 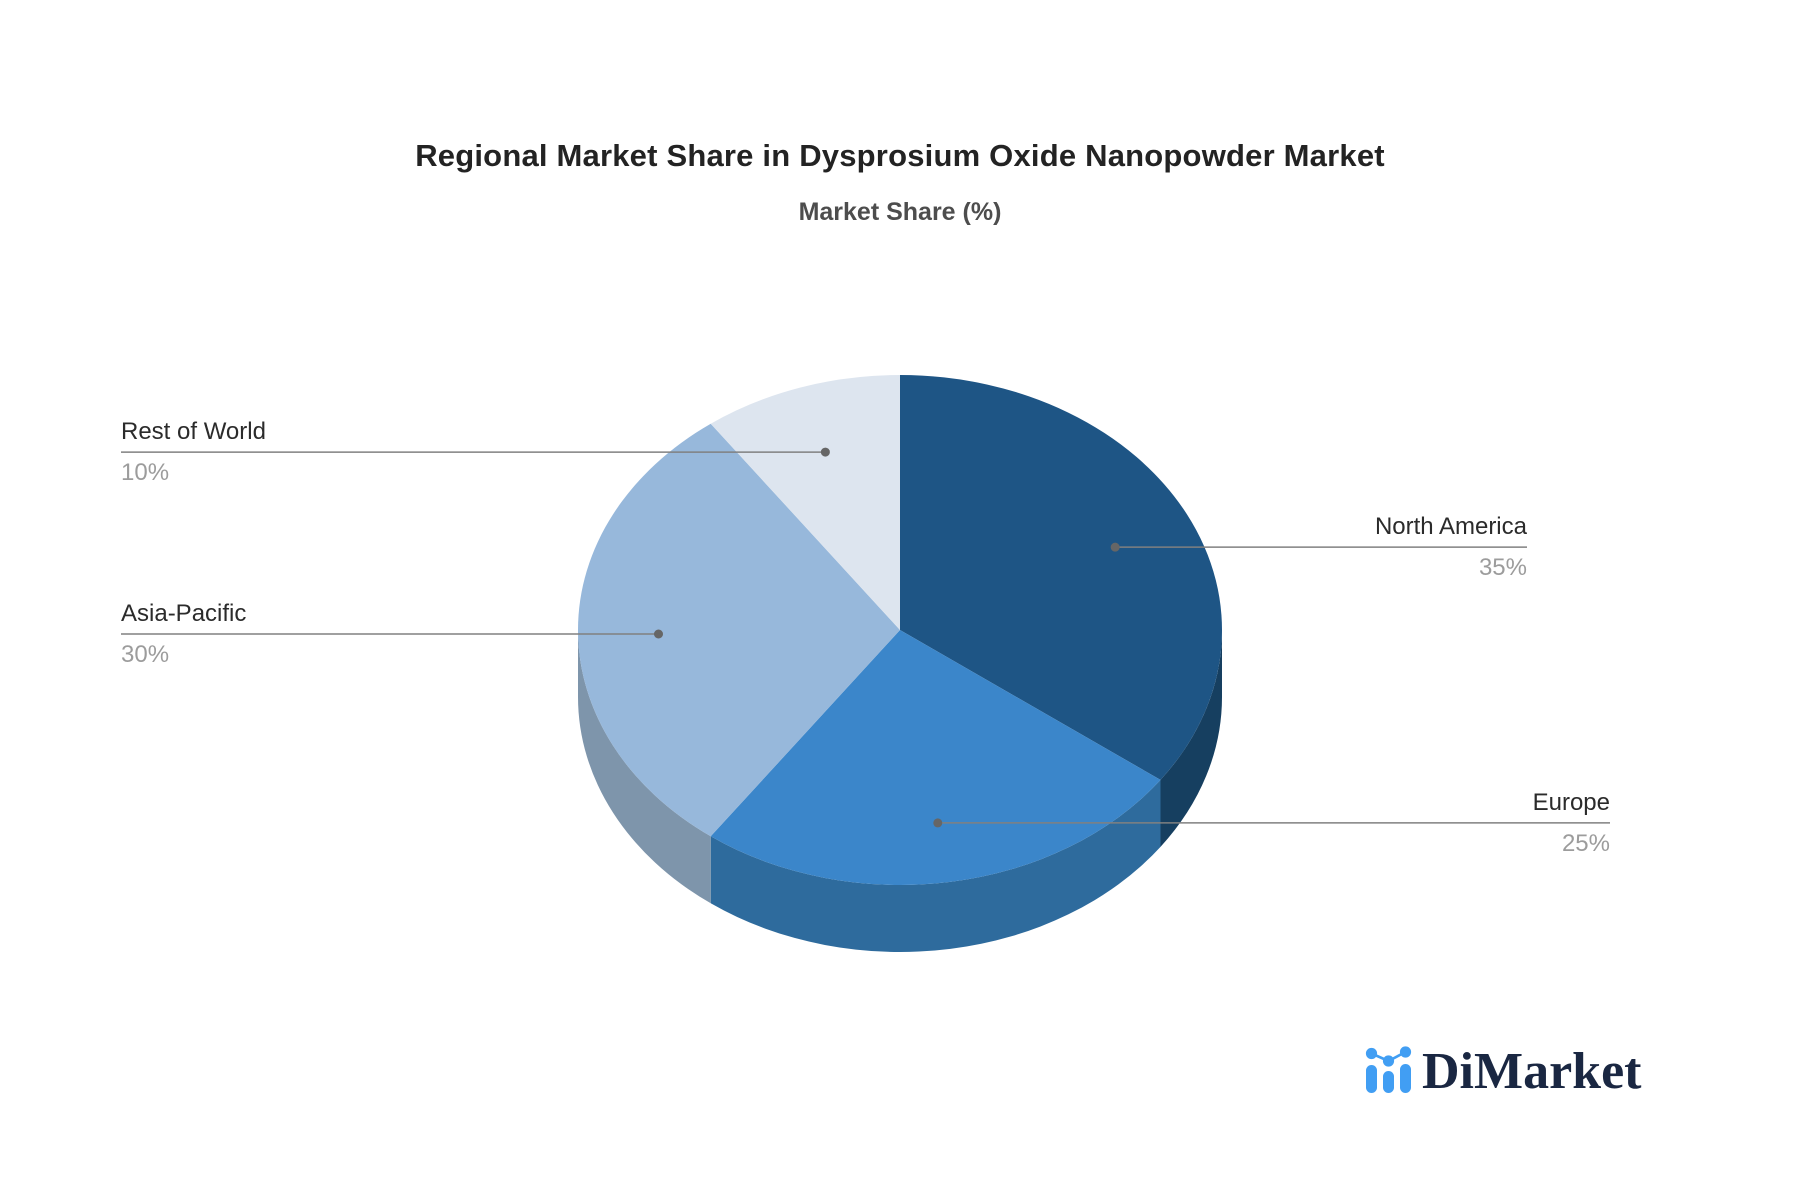 What do you see at coordinates (644, 767) in the screenshot?
I see `pie-side-asia-pacific` at bounding box center [644, 767].